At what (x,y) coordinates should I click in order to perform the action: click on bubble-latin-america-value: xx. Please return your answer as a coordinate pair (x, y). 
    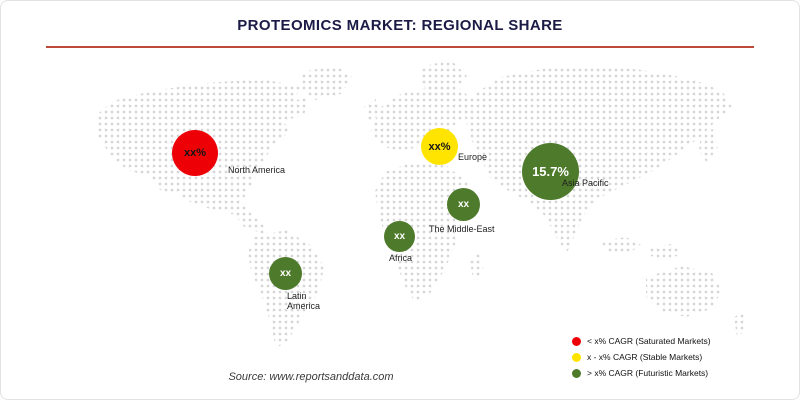
    Looking at the image, I should click on (285, 273).